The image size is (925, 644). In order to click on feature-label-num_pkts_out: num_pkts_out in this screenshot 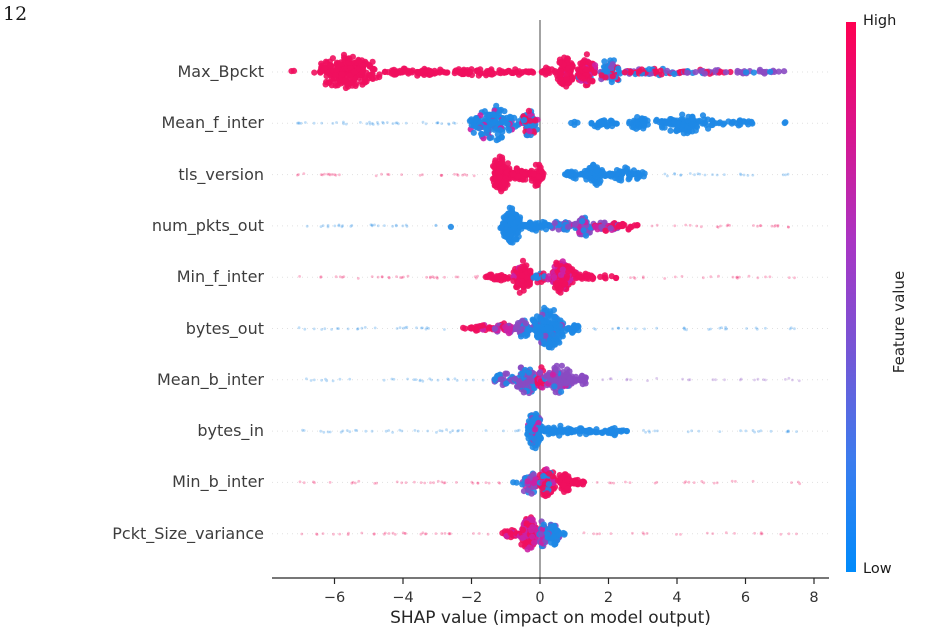, I will do `click(207, 225)`.